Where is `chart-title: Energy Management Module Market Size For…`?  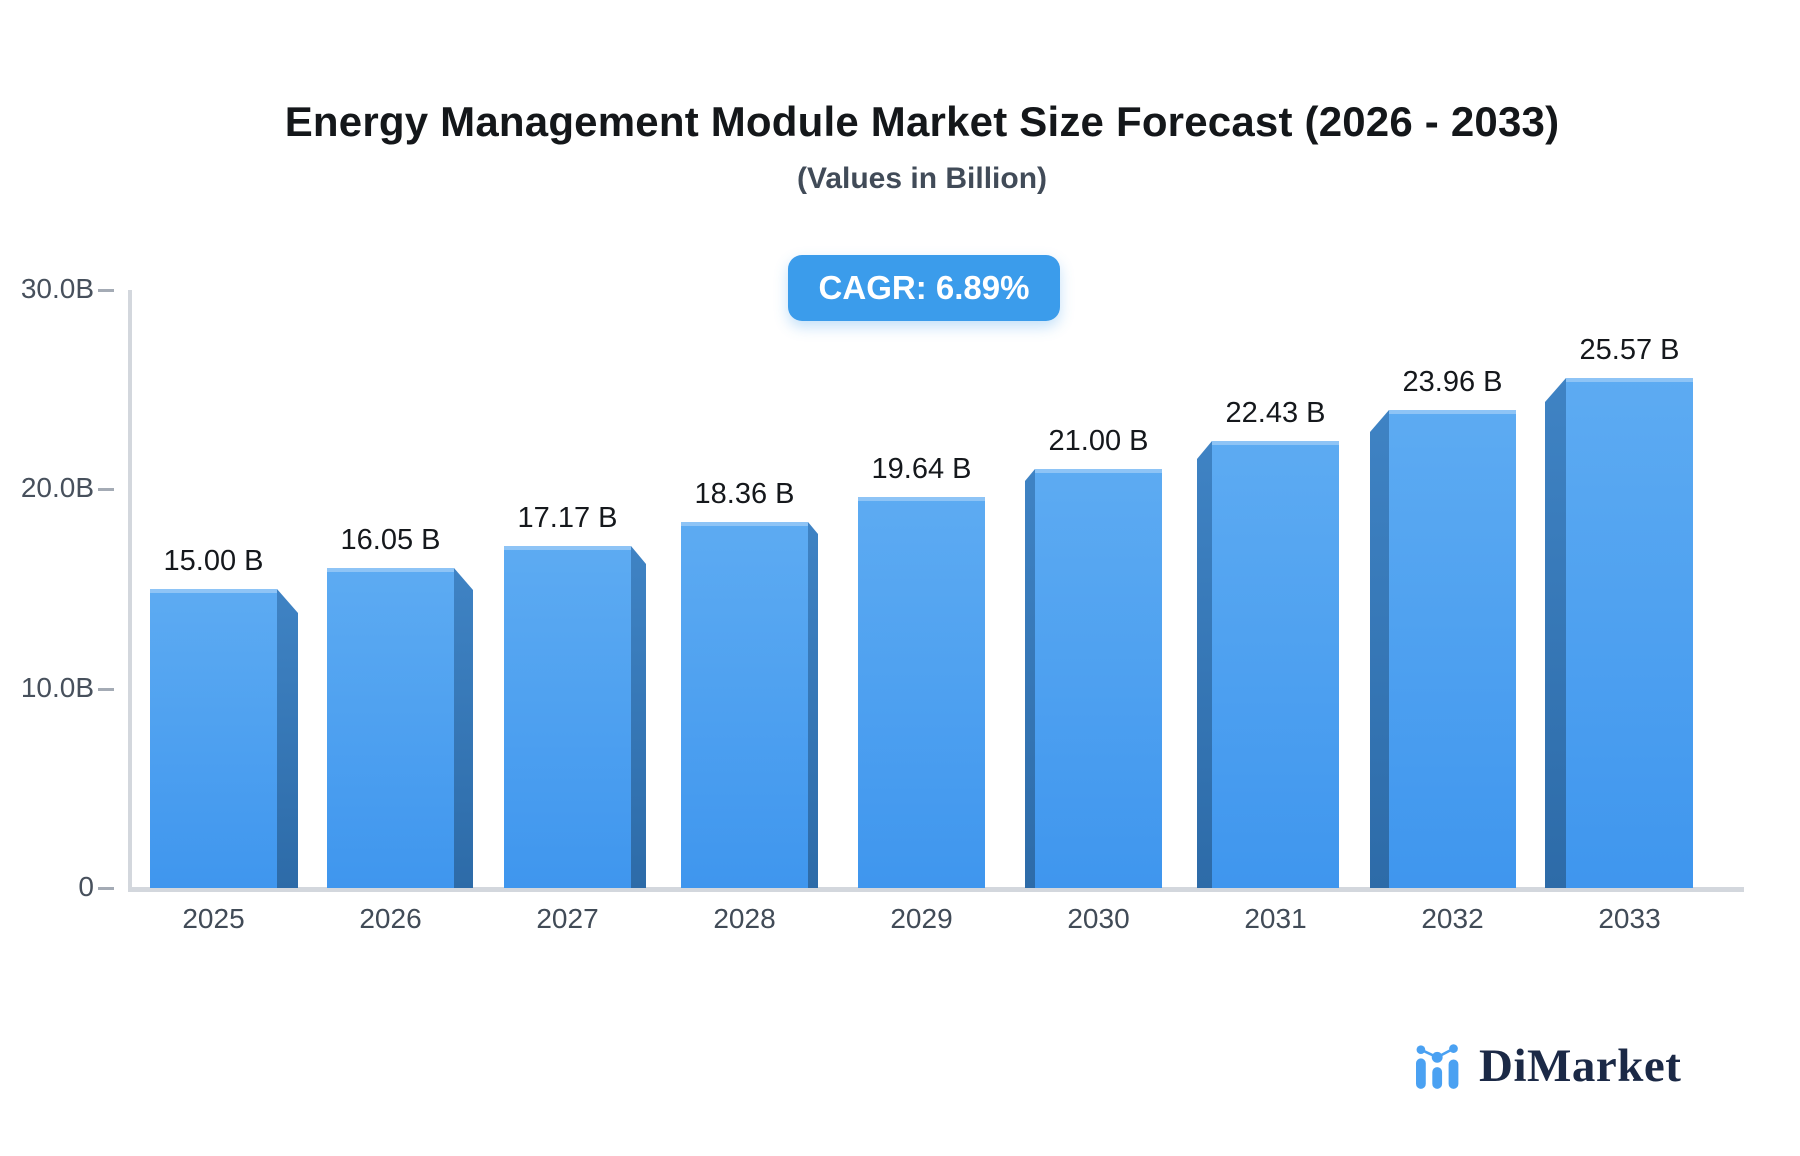 chart-title: Energy Management Module Market Size For… is located at coordinates (922, 121).